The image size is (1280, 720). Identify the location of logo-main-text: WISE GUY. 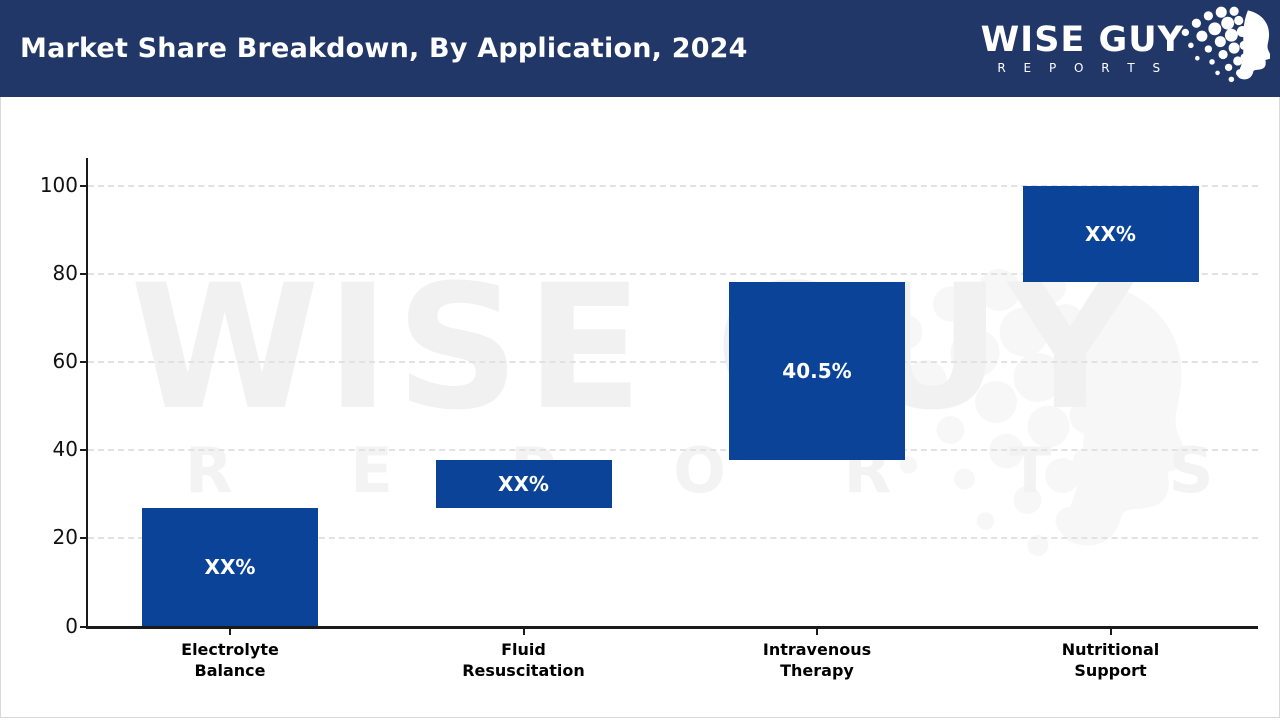
(1082, 40).